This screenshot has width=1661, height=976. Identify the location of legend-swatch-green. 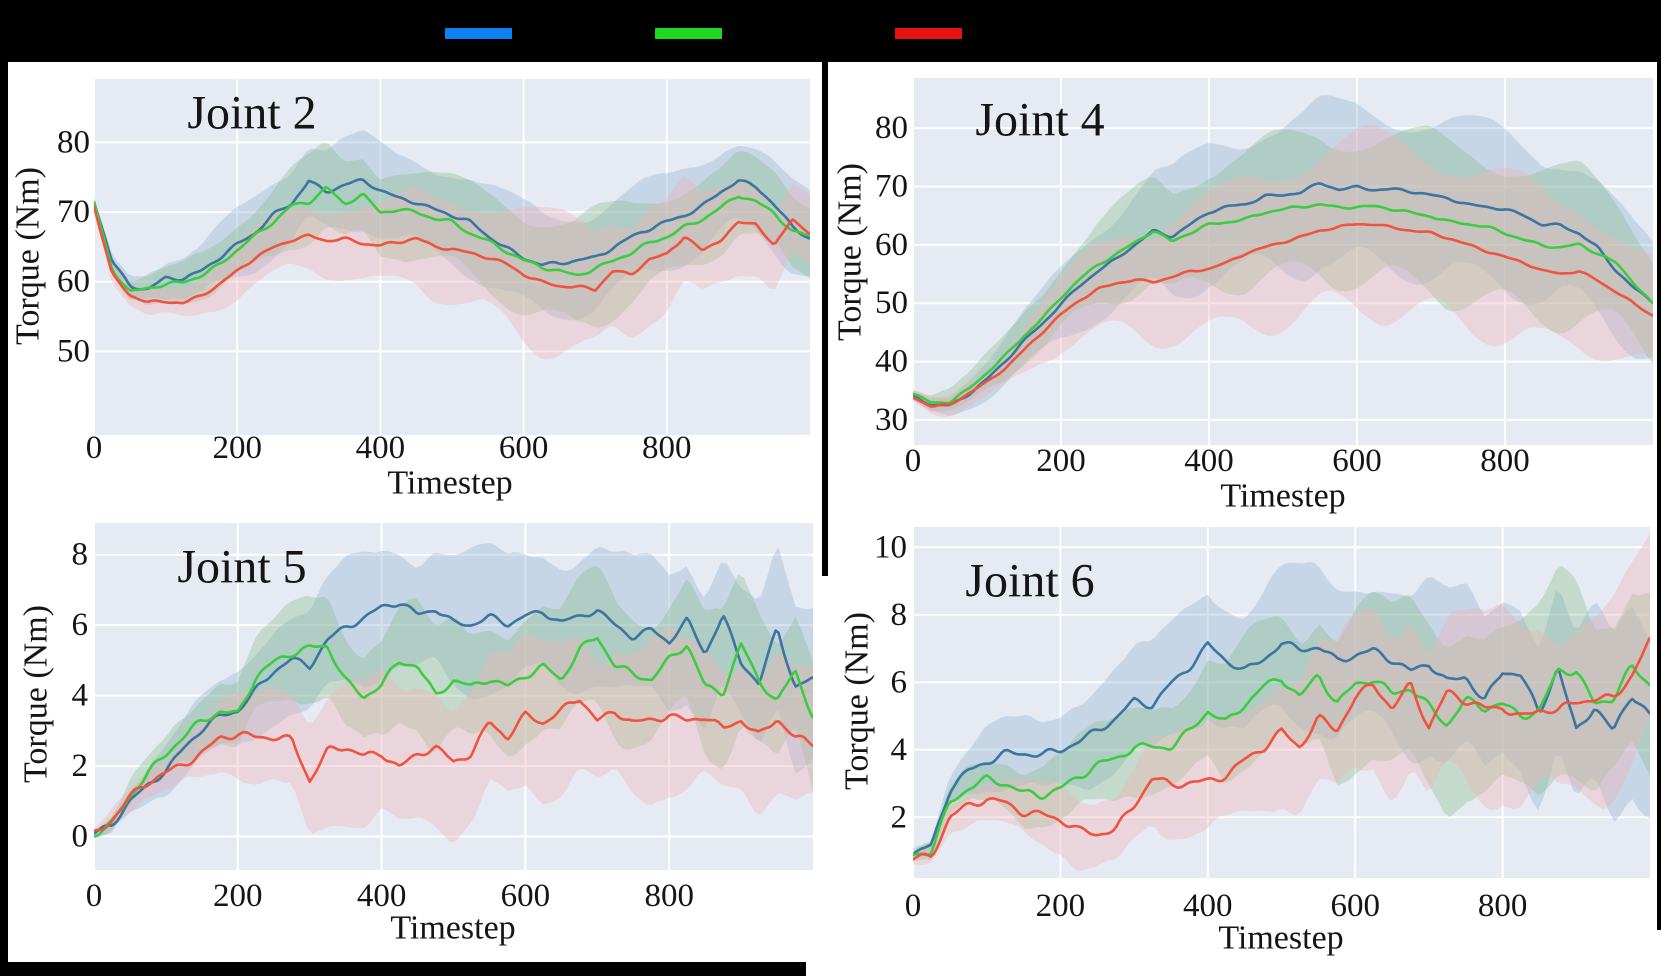
(688, 33).